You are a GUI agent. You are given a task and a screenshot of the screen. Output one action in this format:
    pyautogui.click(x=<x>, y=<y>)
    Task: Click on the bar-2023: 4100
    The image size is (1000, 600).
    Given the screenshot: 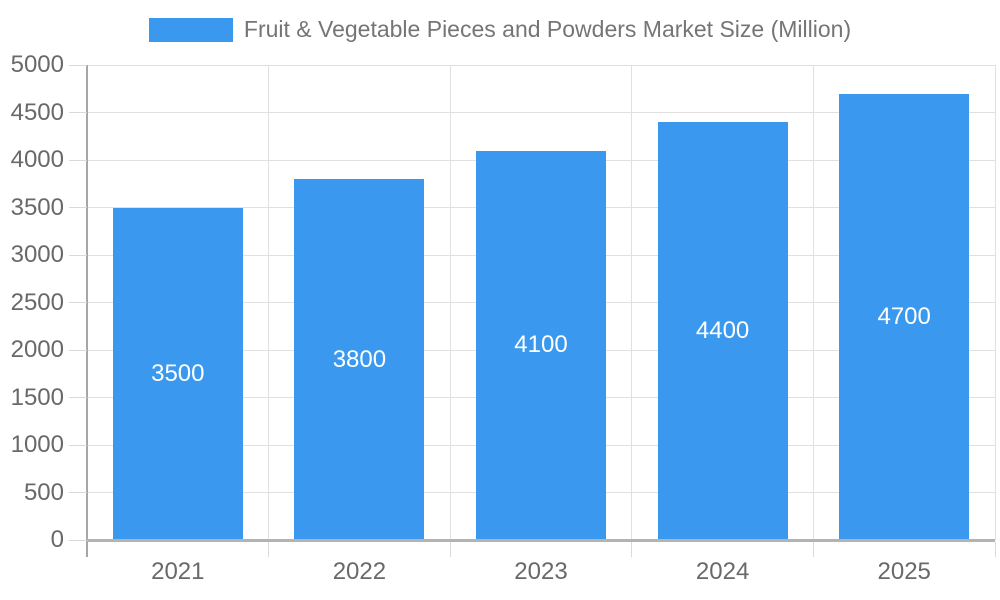 What is the action you would take?
    pyautogui.click(x=541, y=345)
    